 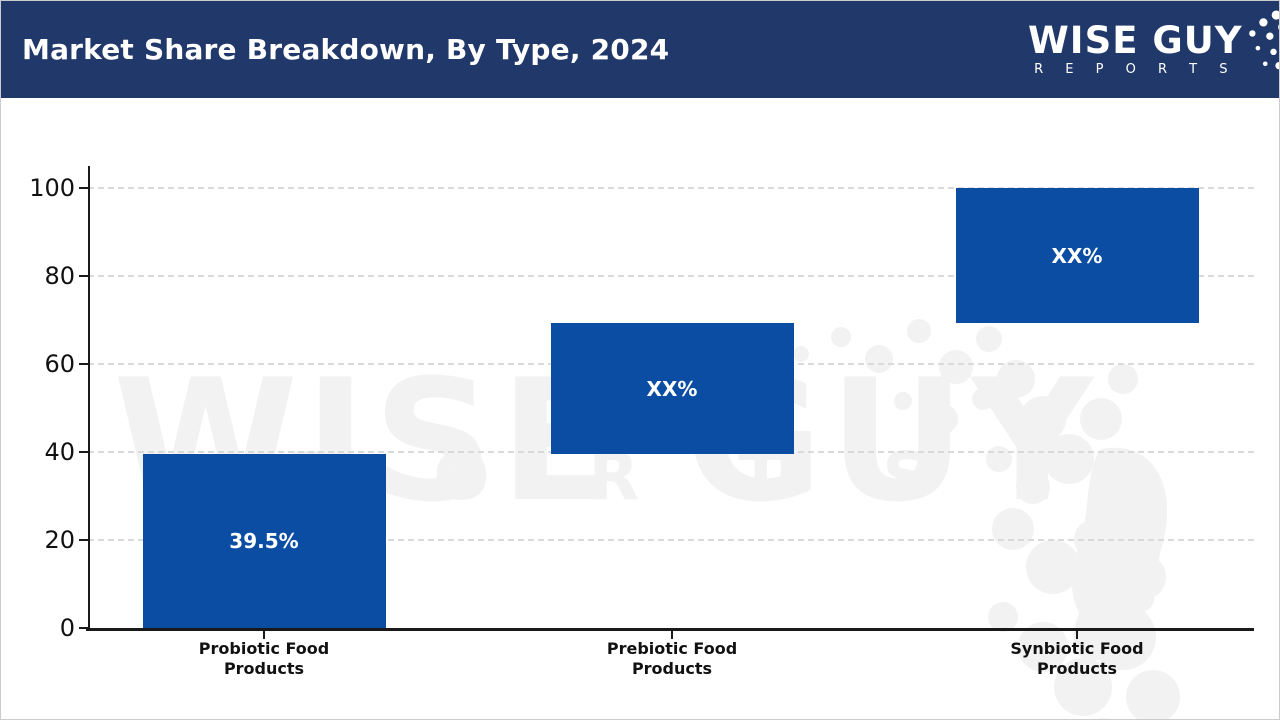 What do you see at coordinates (89, 398) in the screenshot?
I see `y-axis-line` at bounding box center [89, 398].